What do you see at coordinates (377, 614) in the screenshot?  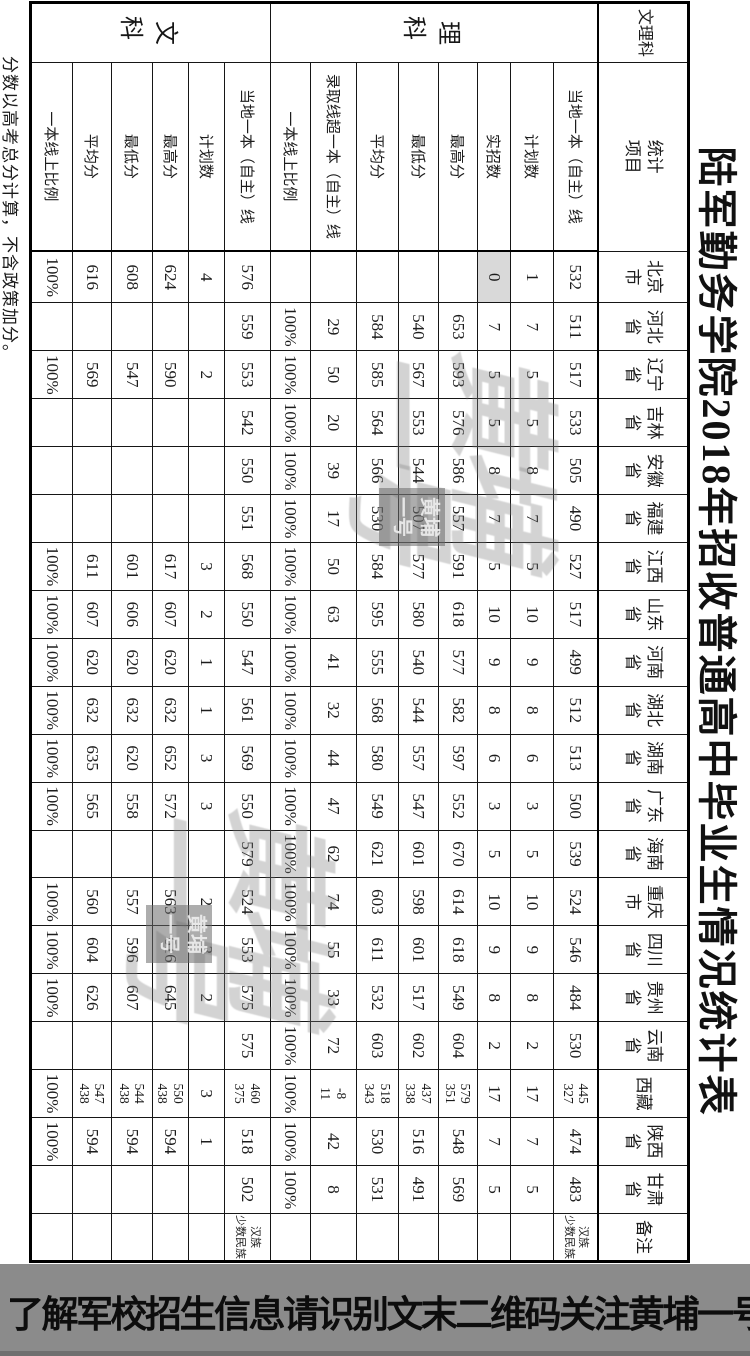 I see `value-cell: 595` at bounding box center [377, 614].